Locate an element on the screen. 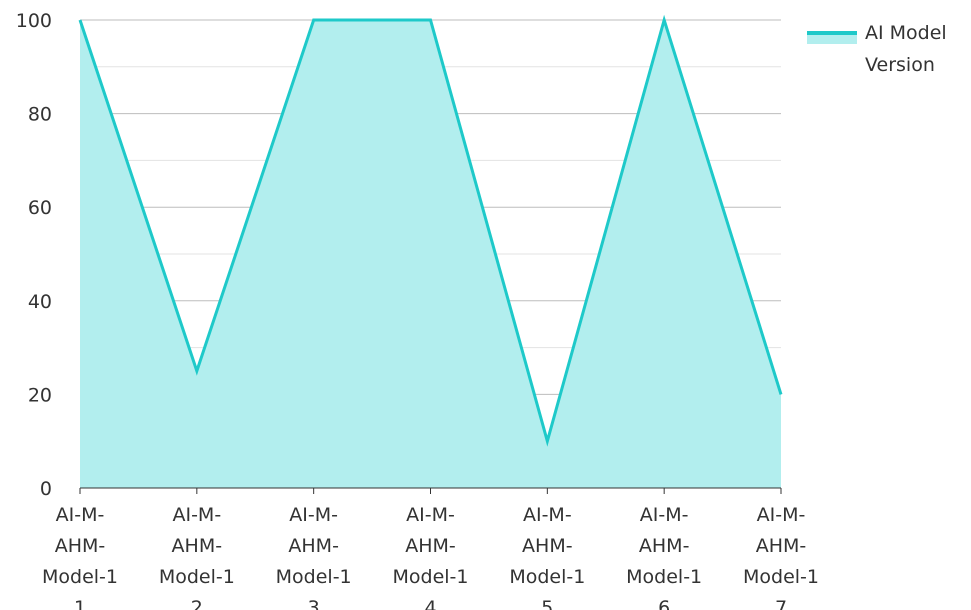 Image resolution: width=971 pixels, height=610 pixels. x-tick-label: AI-M-AHM-Model-1 1 is located at coordinates (80, 557).